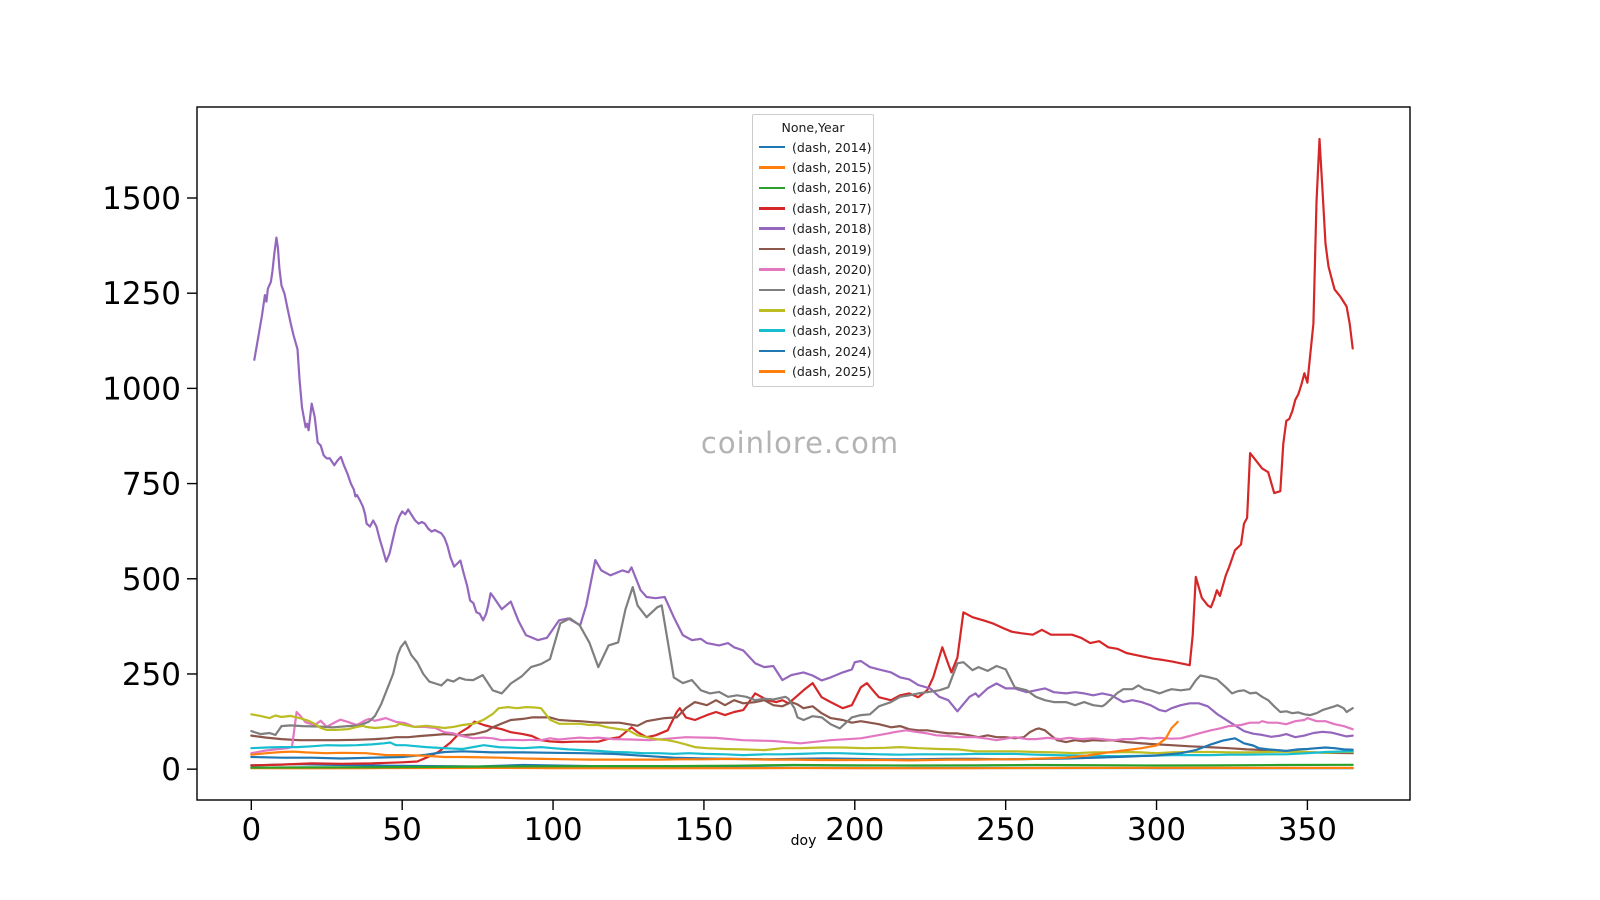 The image size is (1600, 900). I want to click on x-tick-label: 150, so click(703, 830).